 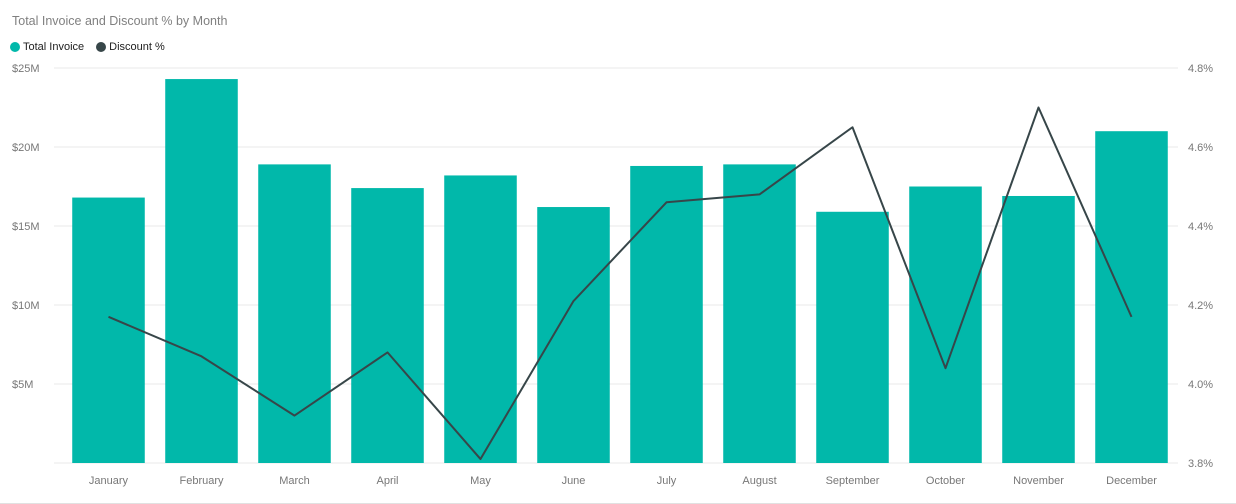 I want to click on x-axis-label-february: February, so click(x=201, y=481).